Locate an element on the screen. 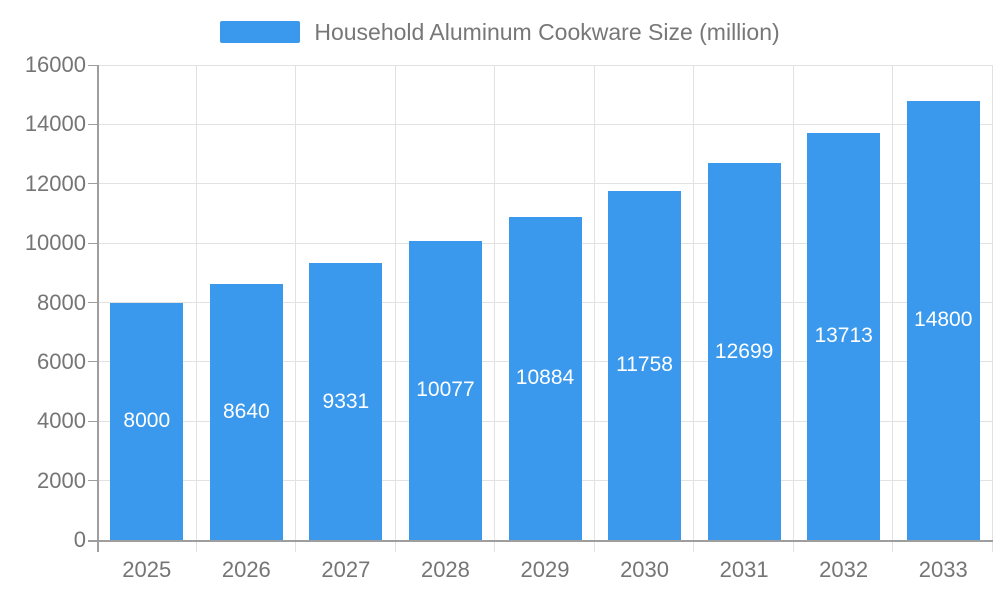 This screenshot has width=1000, height=600. bar: 13713 is located at coordinates (844, 336).